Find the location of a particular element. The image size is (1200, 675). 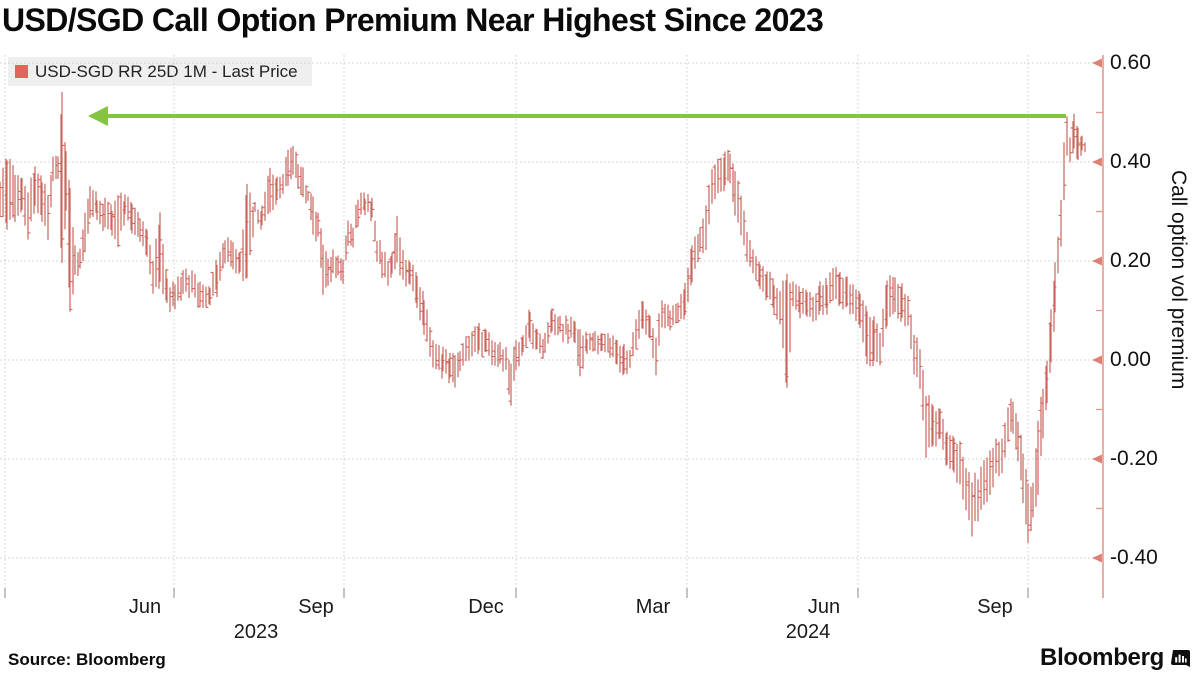

y-axis-title: Call option vol premium is located at coordinates (1178, 280).